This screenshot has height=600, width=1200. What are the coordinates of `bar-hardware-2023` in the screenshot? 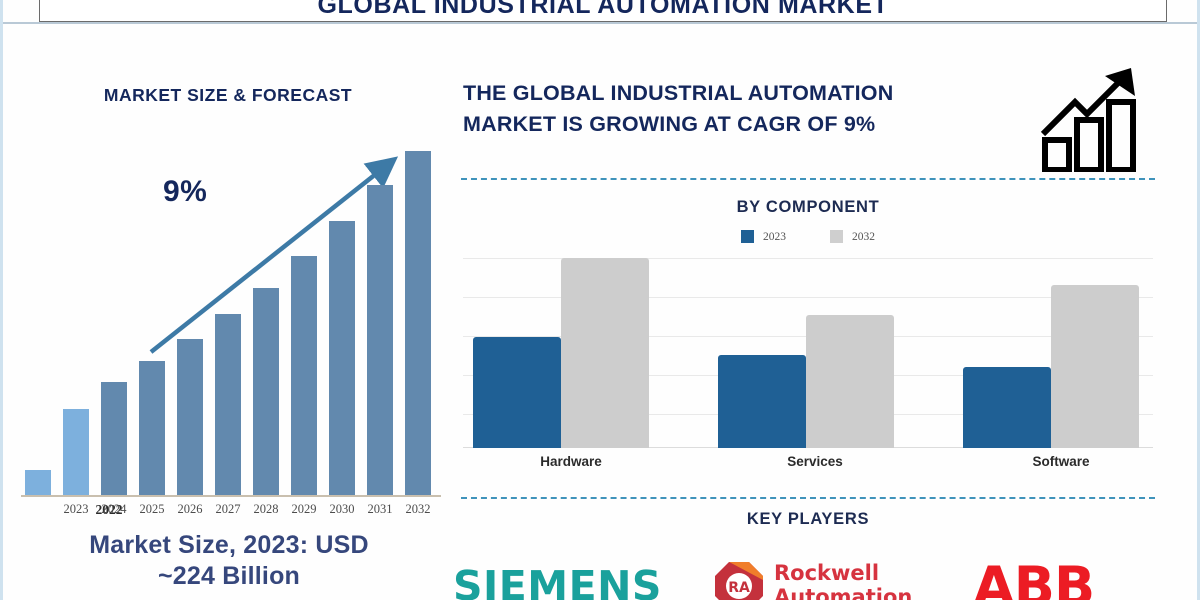 It's located at (517, 392).